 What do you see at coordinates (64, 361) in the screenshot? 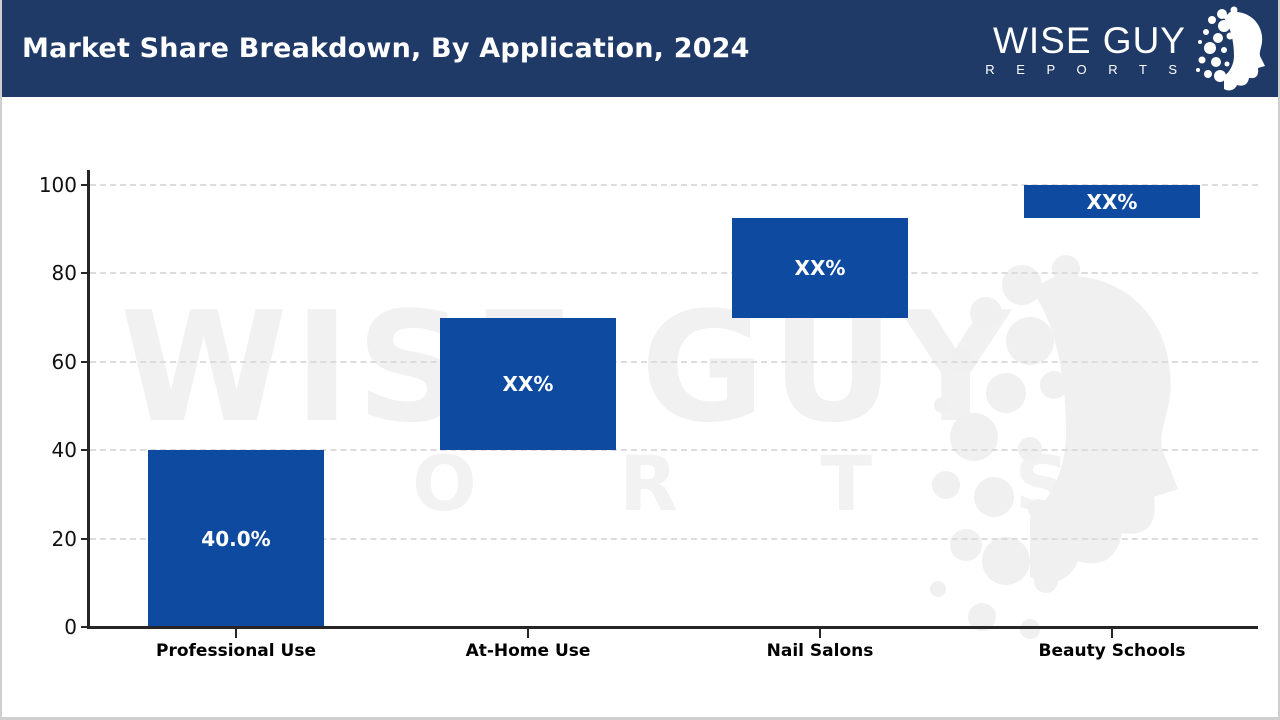
I see `y-tick-label-60: 60` at bounding box center [64, 361].